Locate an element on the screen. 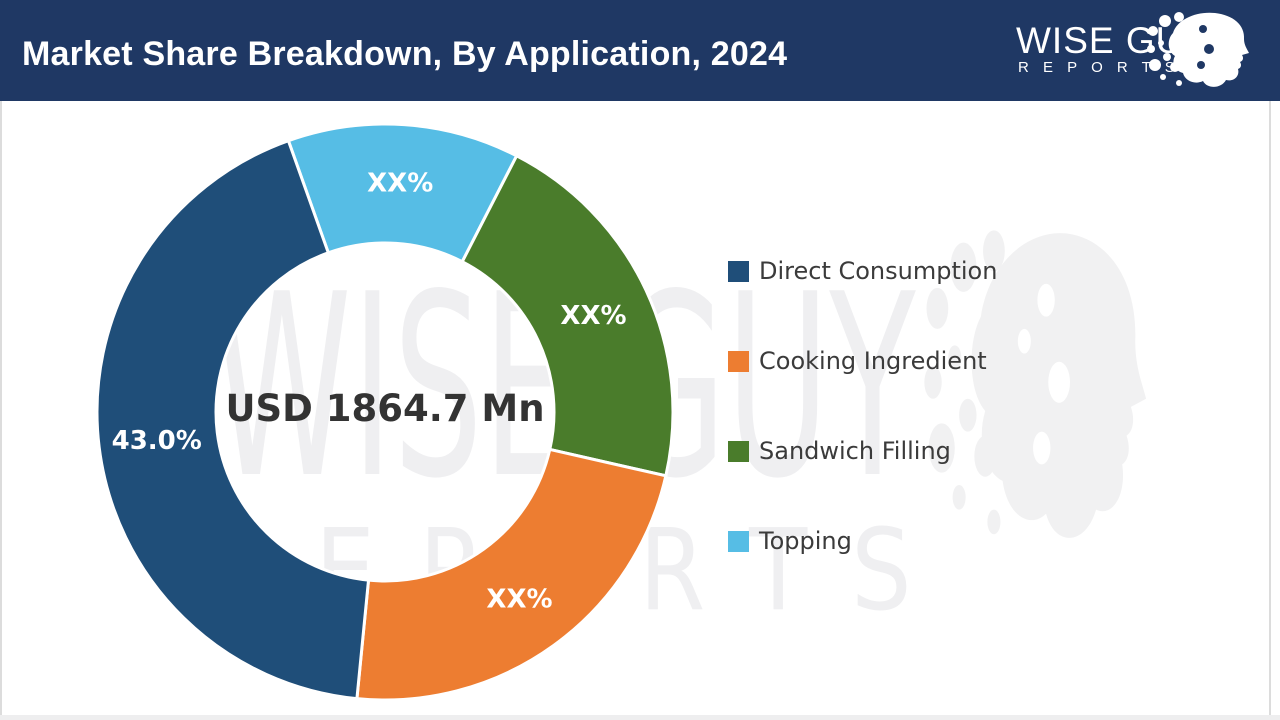 Image resolution: width=1280 pixels, height=720 pixels. legend-swatch-sandwich-filling is located at coordinates (738, 451).